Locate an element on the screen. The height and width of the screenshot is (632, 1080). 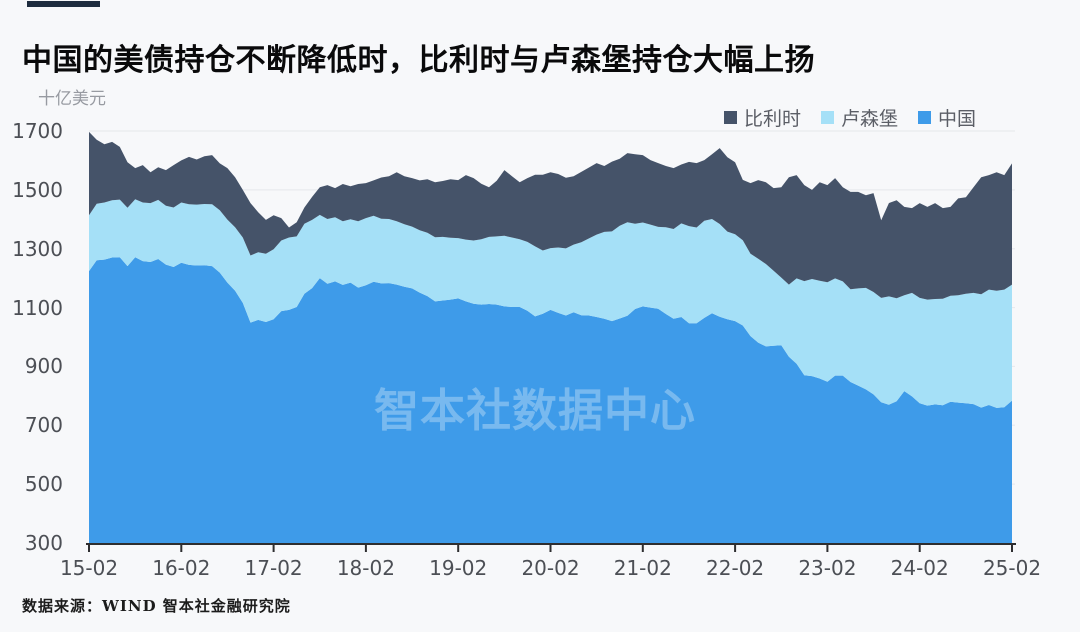
y-axis-tick-label: 1300 is located at coordinates (37, 248).